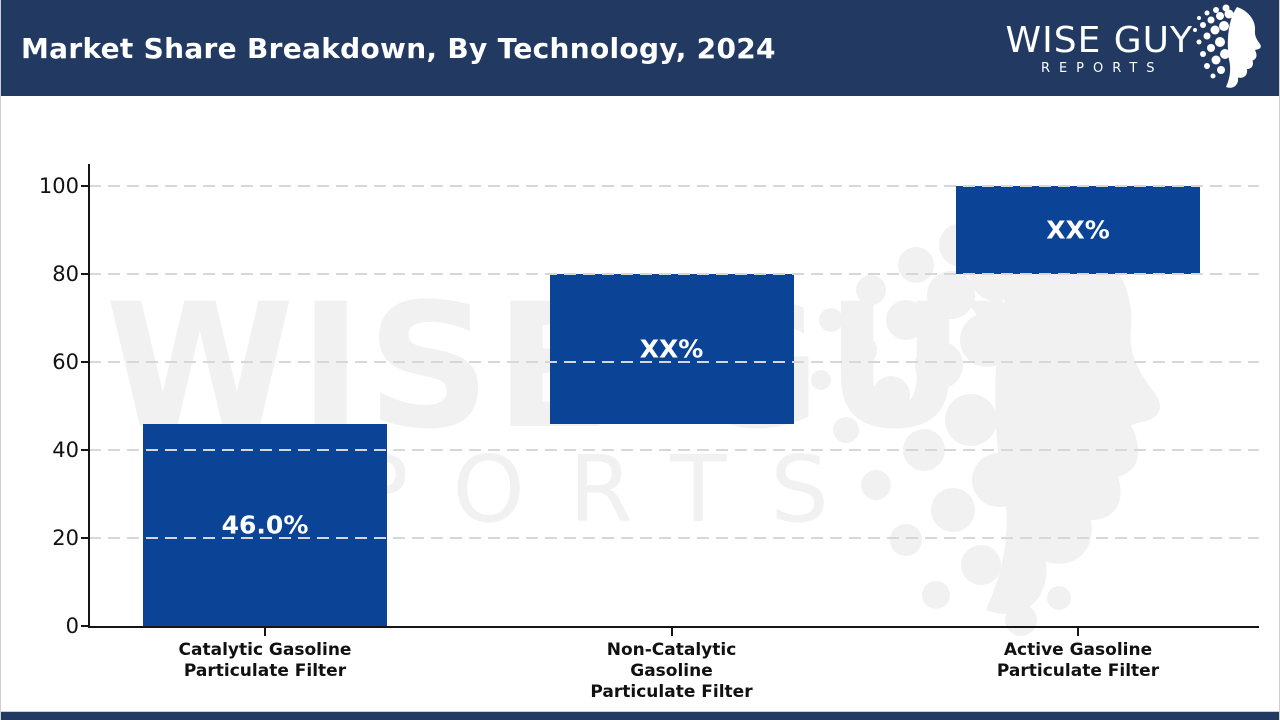  I want to click on y-axis-tick-label: 80, so click(65, 274).